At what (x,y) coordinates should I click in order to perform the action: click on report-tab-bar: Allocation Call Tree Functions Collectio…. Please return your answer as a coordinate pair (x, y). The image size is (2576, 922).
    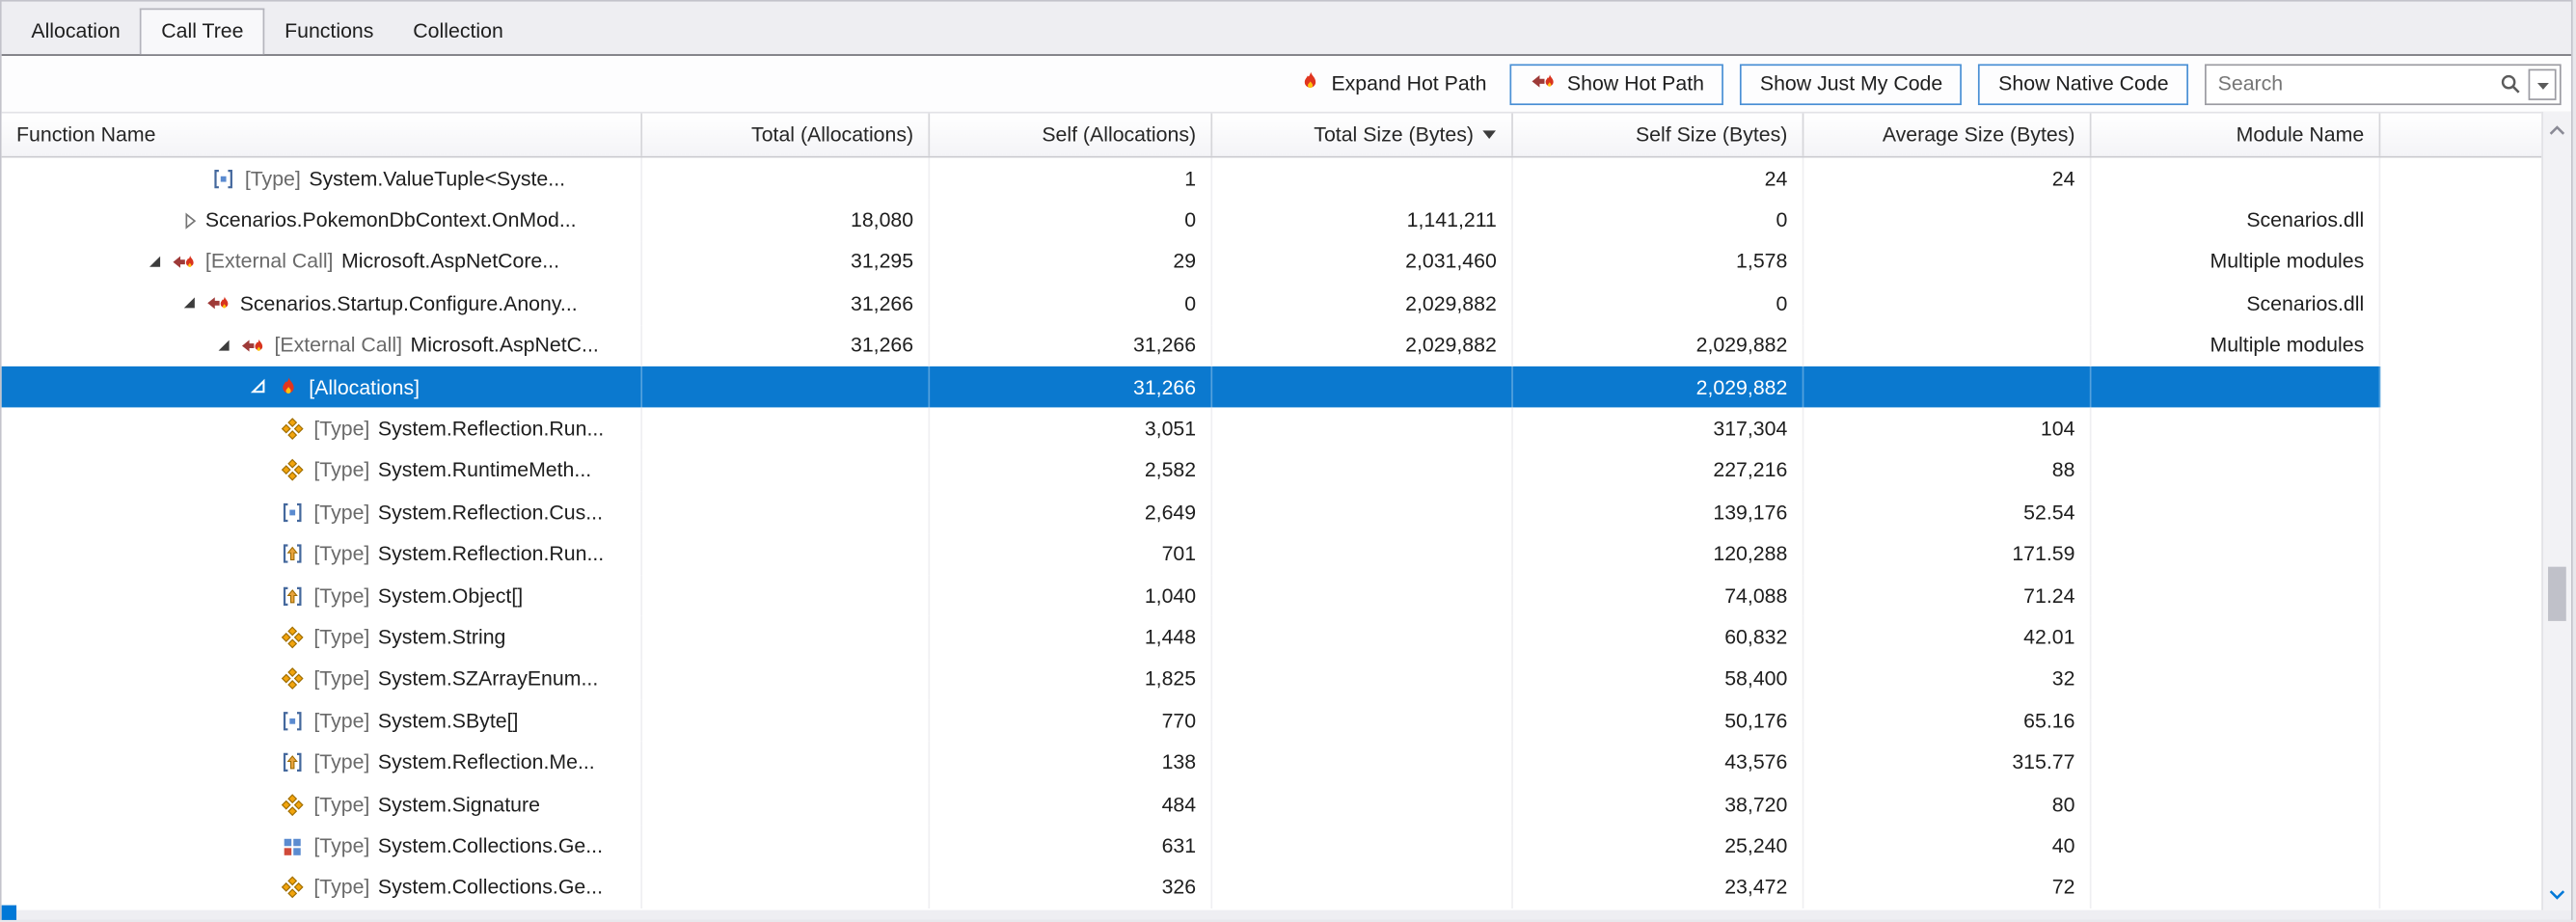
    Looking at the image, I should click on (1286, 29).